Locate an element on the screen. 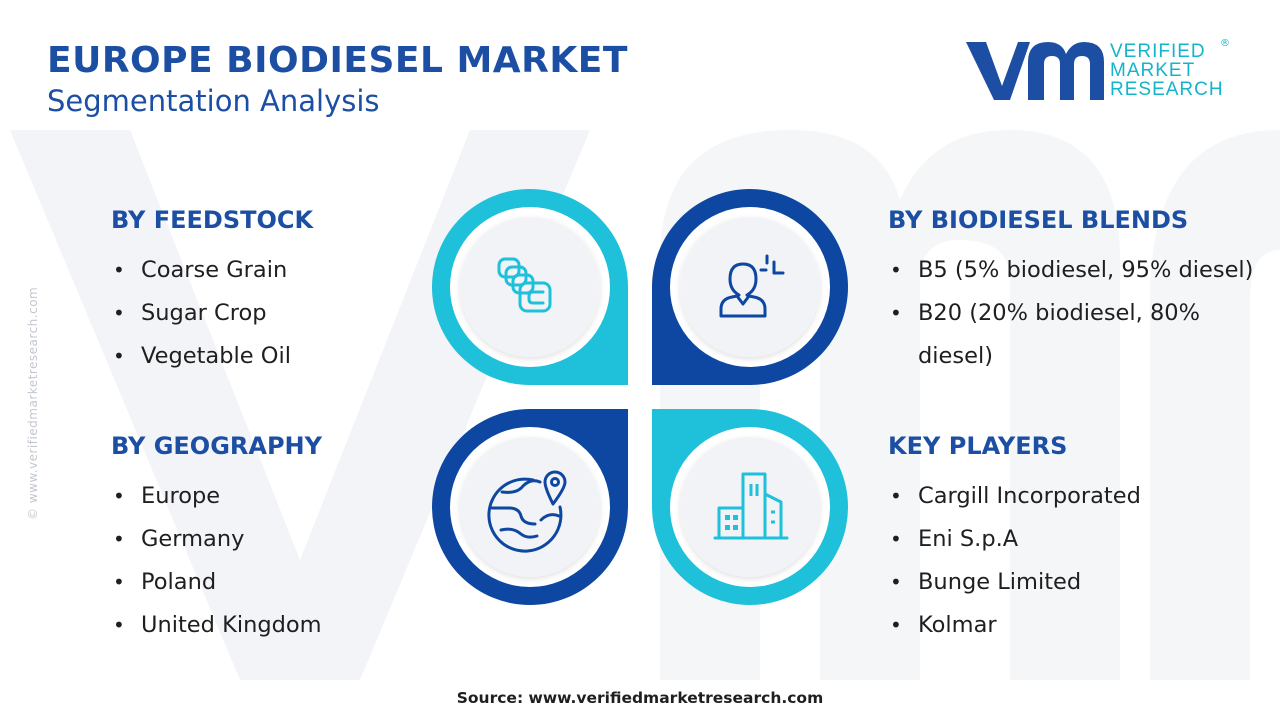 The image size is (1280, 720). list-item: Cargill Incorporated is located at coordinates (1080, 496).